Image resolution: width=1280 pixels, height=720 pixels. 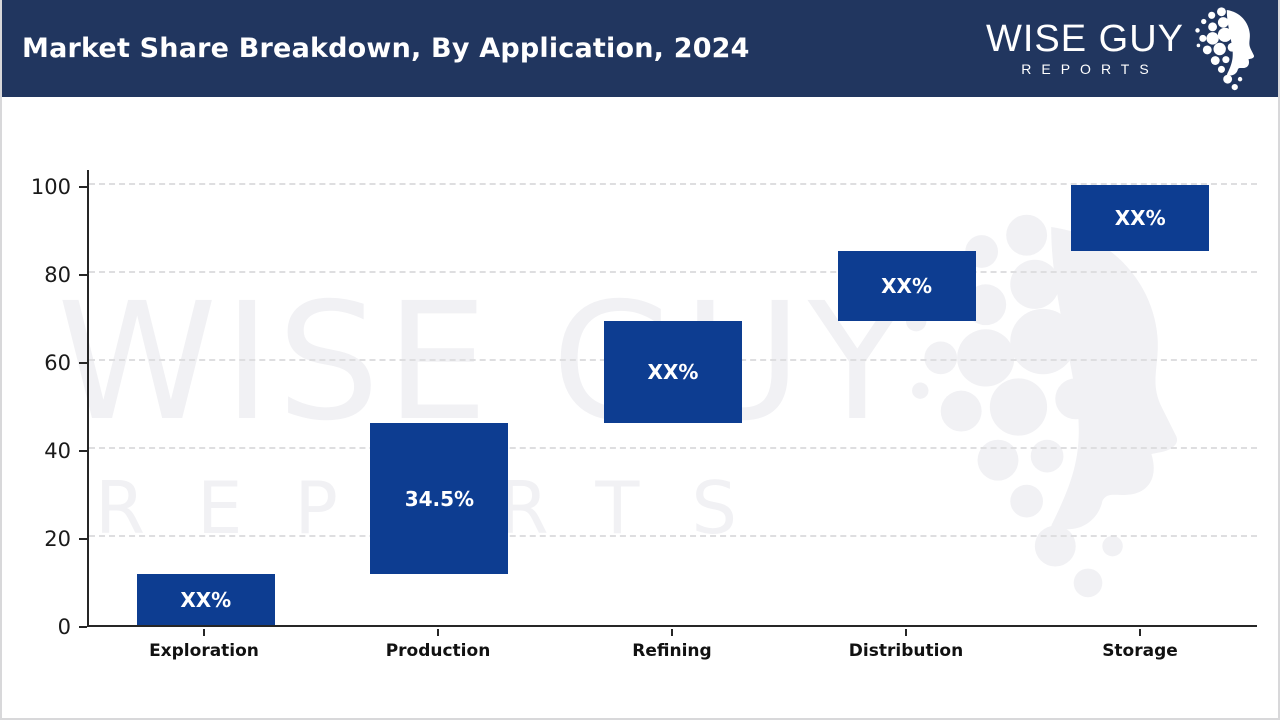 What do you see at coordinates (50, 186) in the screenshot?
I see `y-tick-label: 100` at bounding box center [50, 186].